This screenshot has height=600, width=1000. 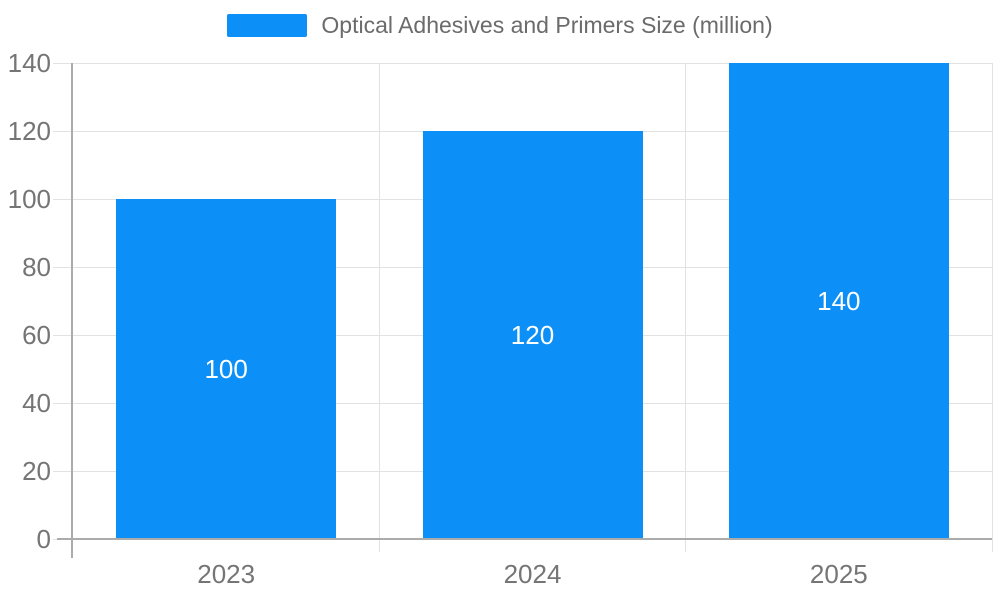 I want to click on y-tick-label: 40, so click(x=36, y=403).